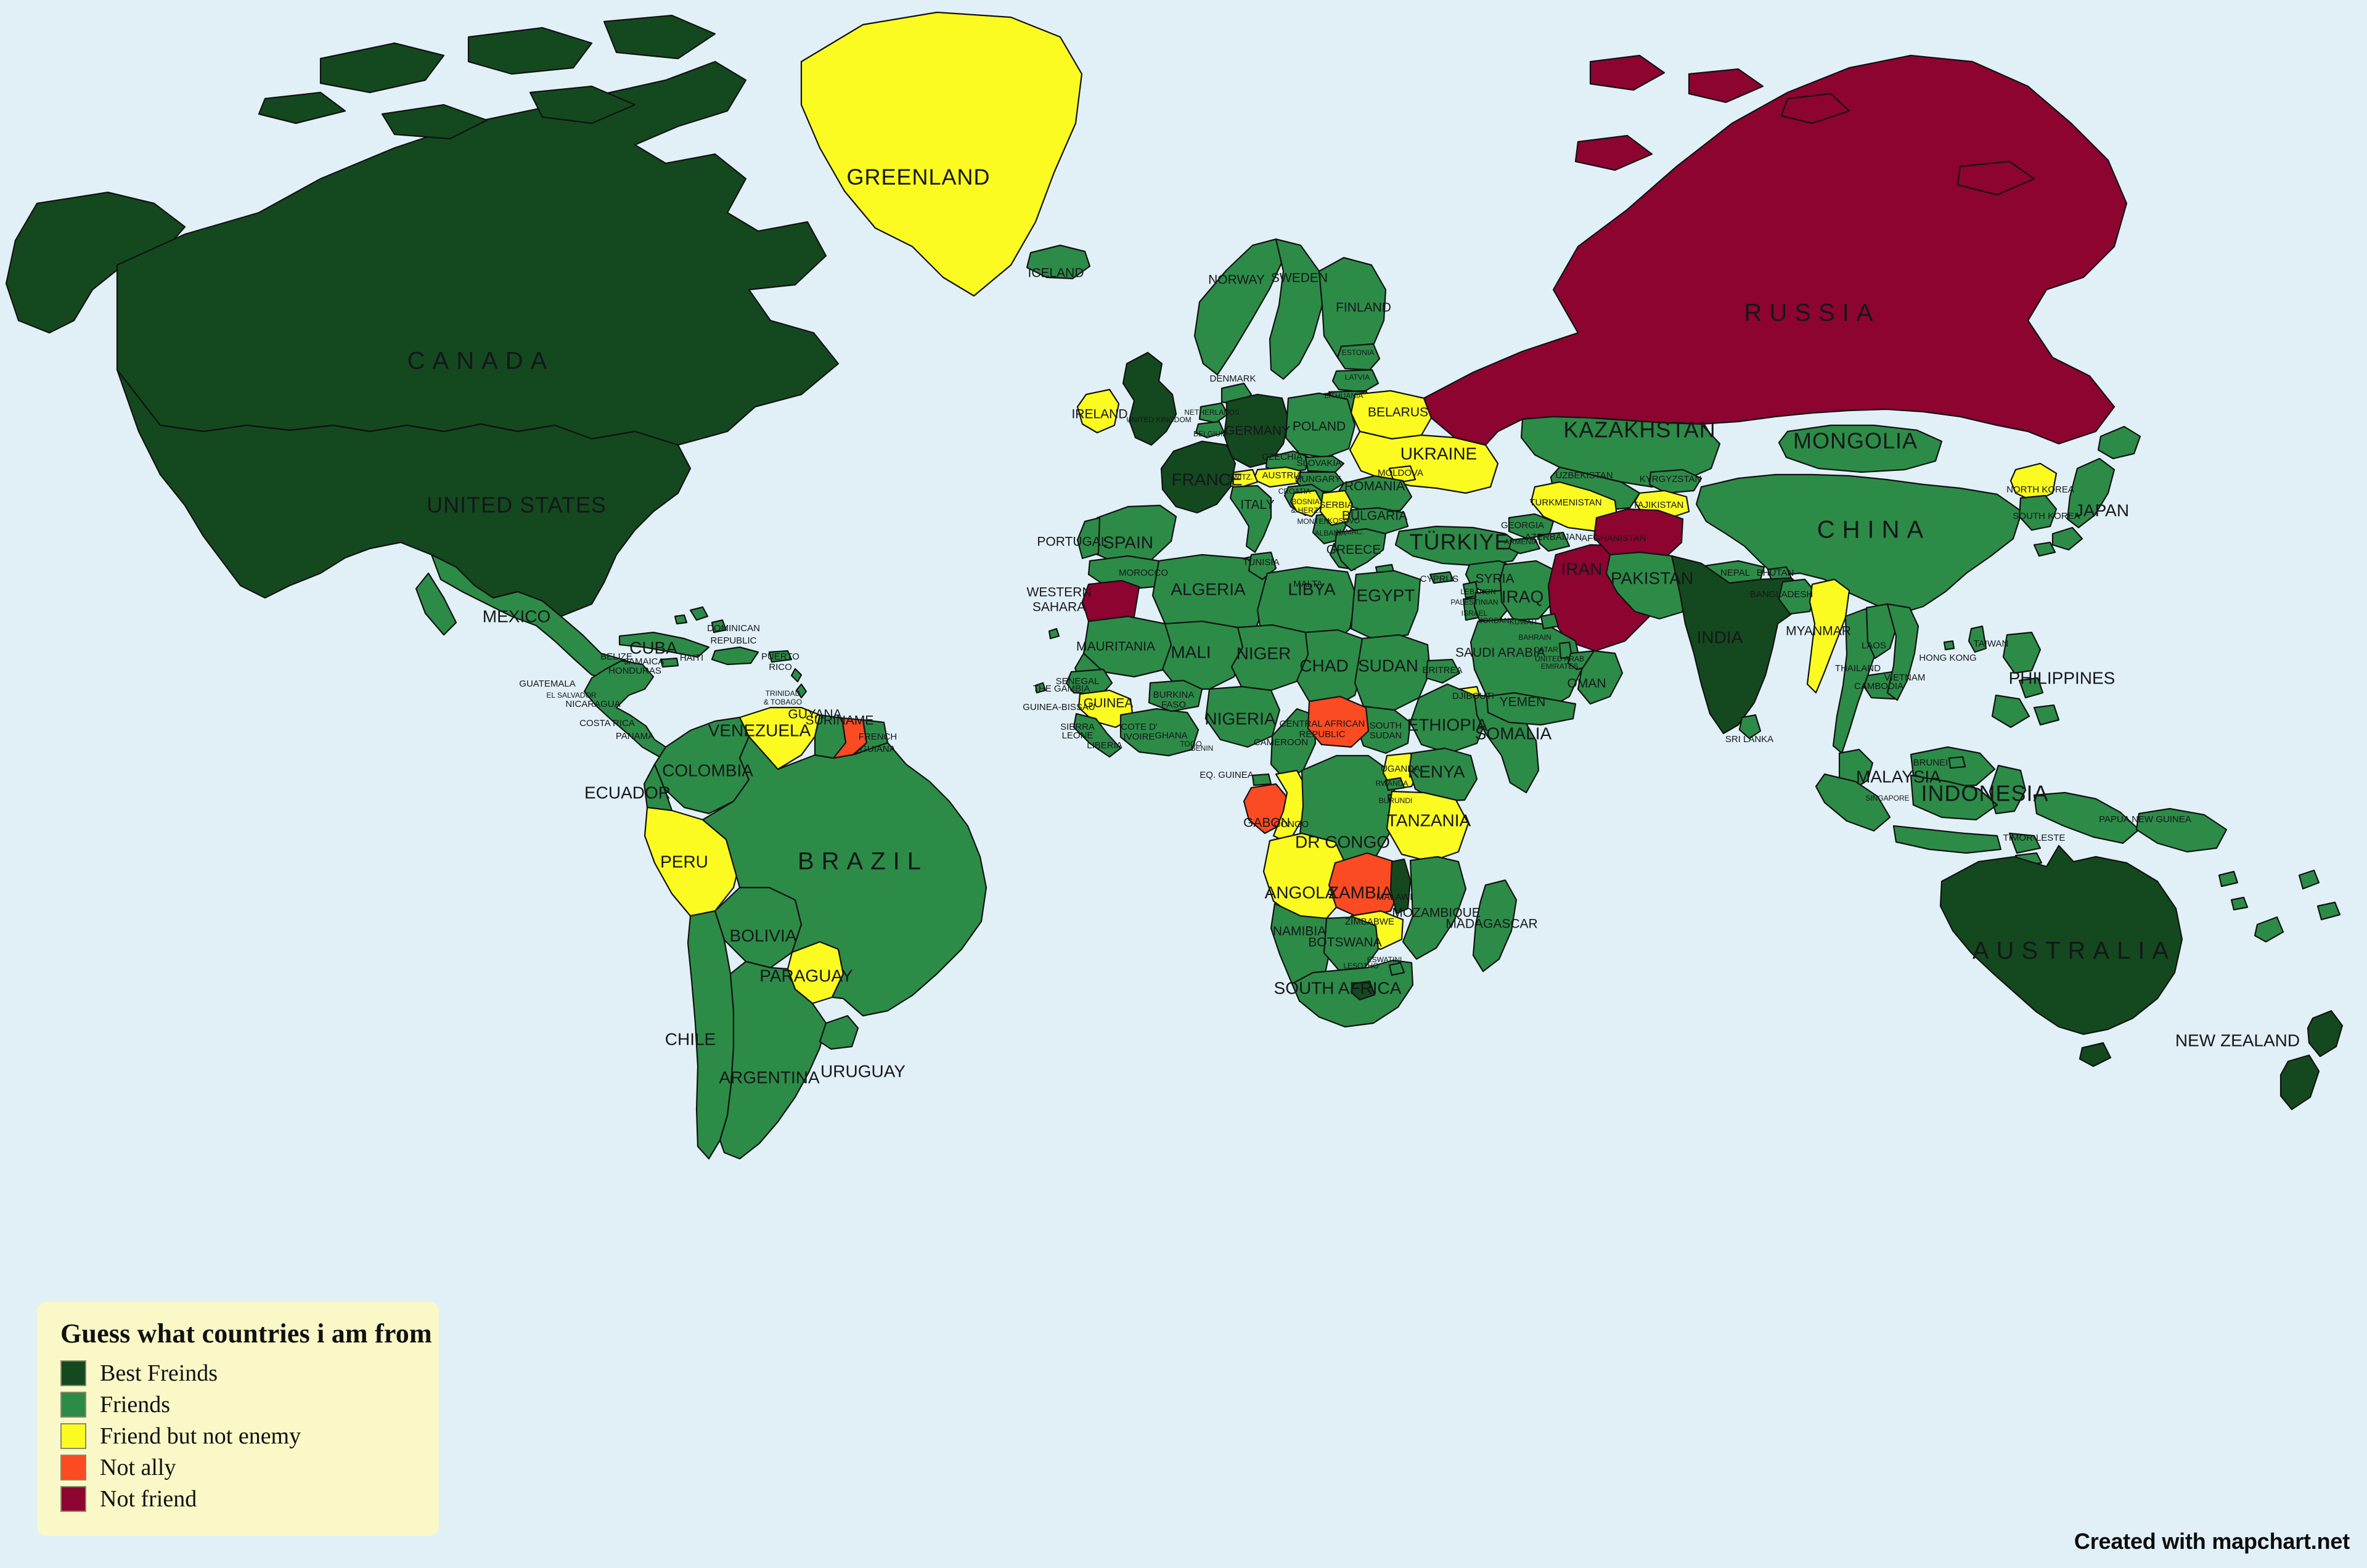 This screenshot has height=1568, width=2367. I want to click on country-hong-kong, so click(1949, 645).